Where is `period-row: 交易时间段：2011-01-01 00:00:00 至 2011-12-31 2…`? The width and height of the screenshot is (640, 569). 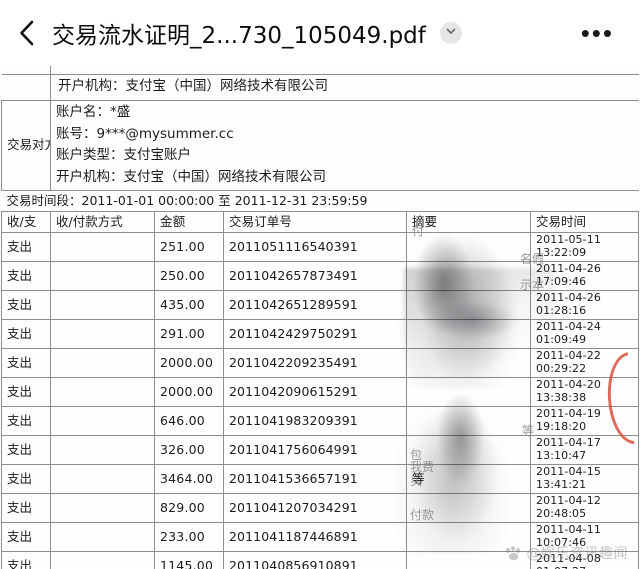
period-row: 交易时间段：2011-01-01 00:00:00 至 2011-12-31 2… is located at coordinates (320, 201).